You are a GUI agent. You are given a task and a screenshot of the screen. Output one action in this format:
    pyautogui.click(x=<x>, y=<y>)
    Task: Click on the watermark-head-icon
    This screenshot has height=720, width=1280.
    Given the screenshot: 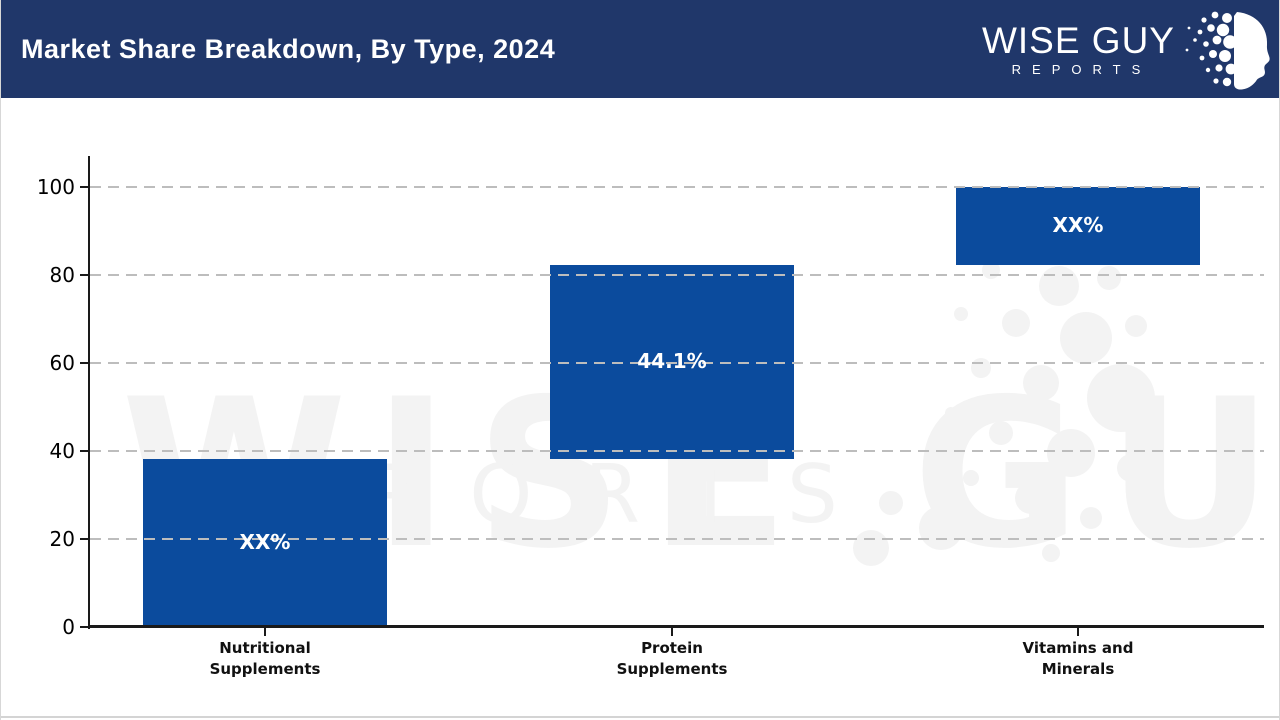 What is the action you would take?
    pyautogui.click(x=1004, y=398)
    